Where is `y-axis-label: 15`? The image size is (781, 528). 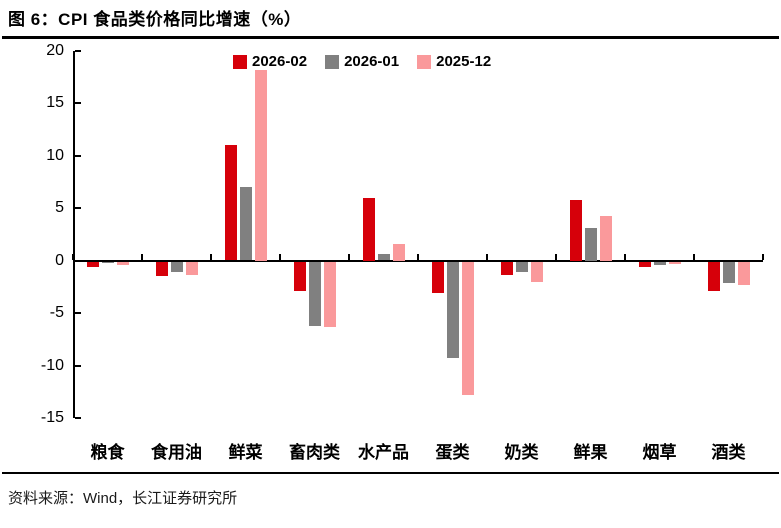
y-axis-label: 15 is located at coordinates (55, 102).